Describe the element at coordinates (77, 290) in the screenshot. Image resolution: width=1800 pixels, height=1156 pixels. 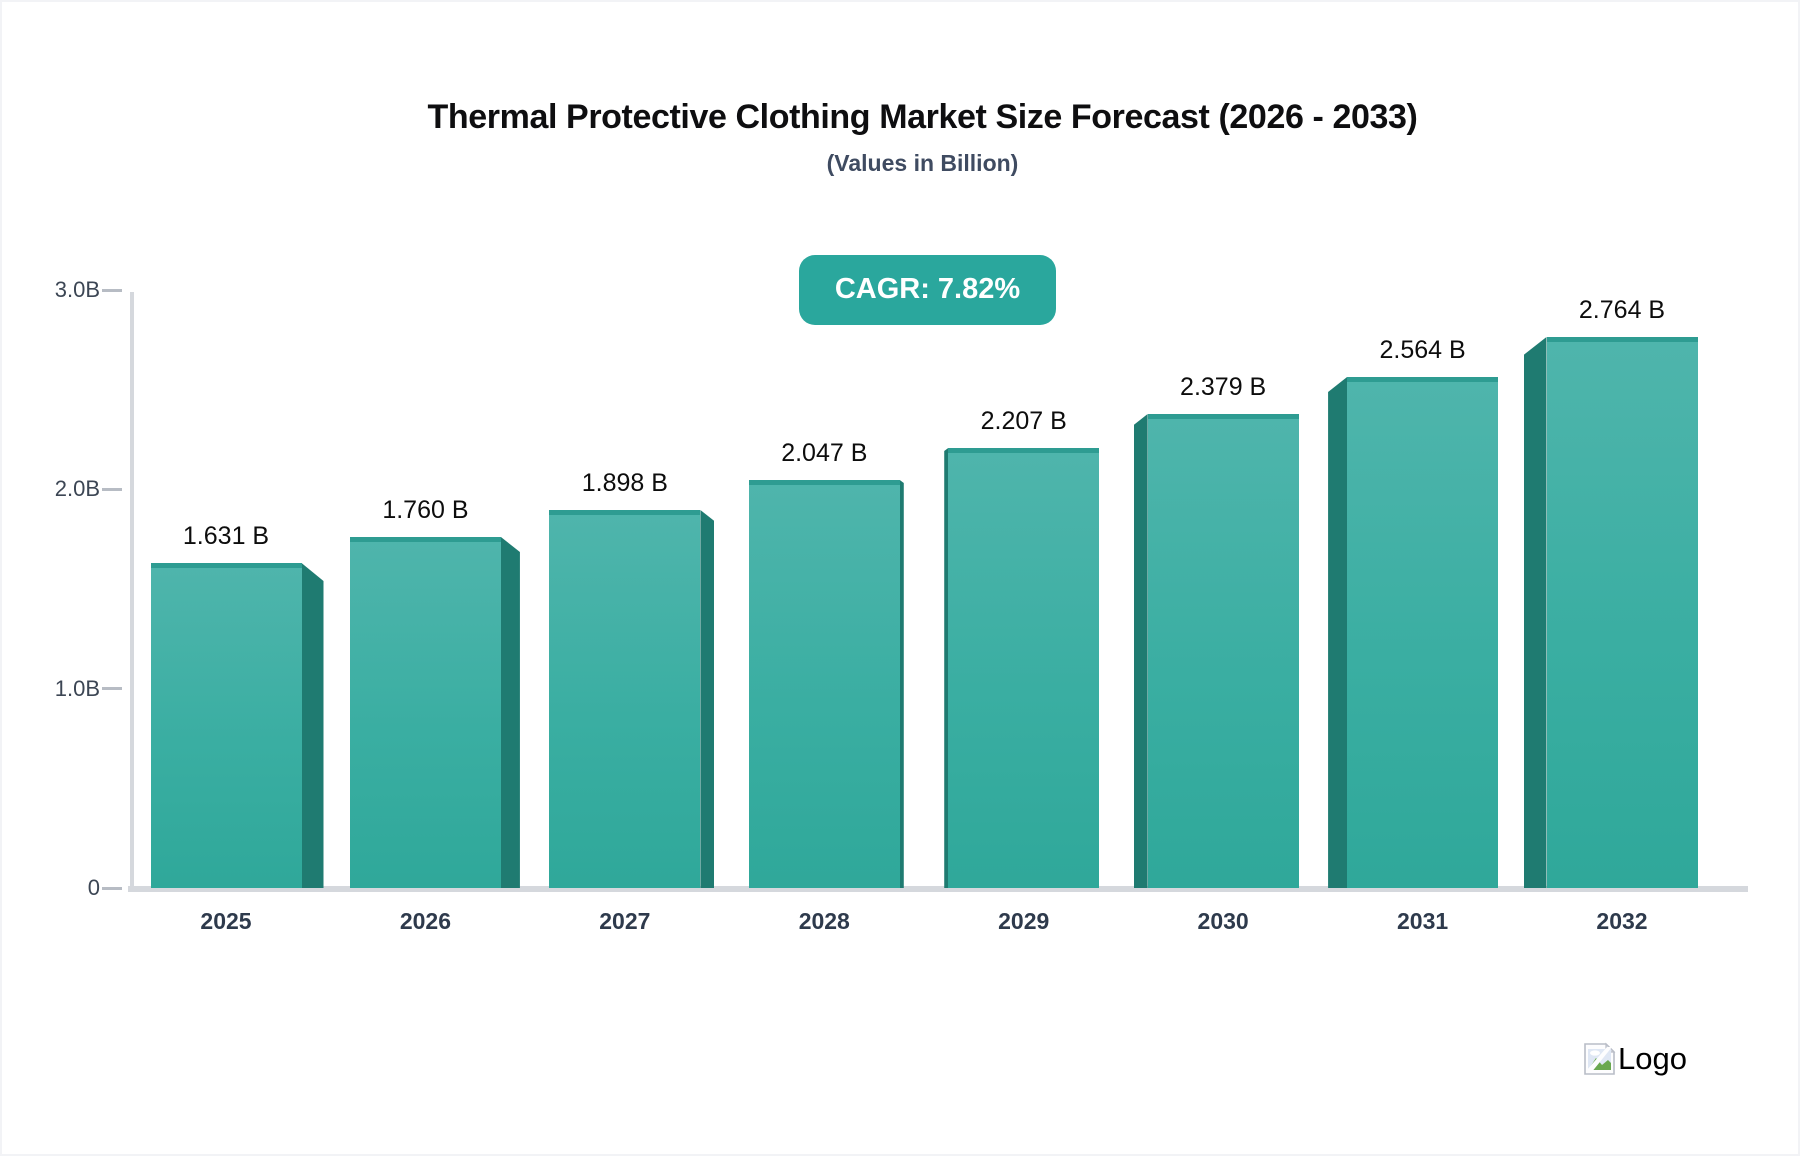
I see `y-tick-label: 3.0B` at that location.